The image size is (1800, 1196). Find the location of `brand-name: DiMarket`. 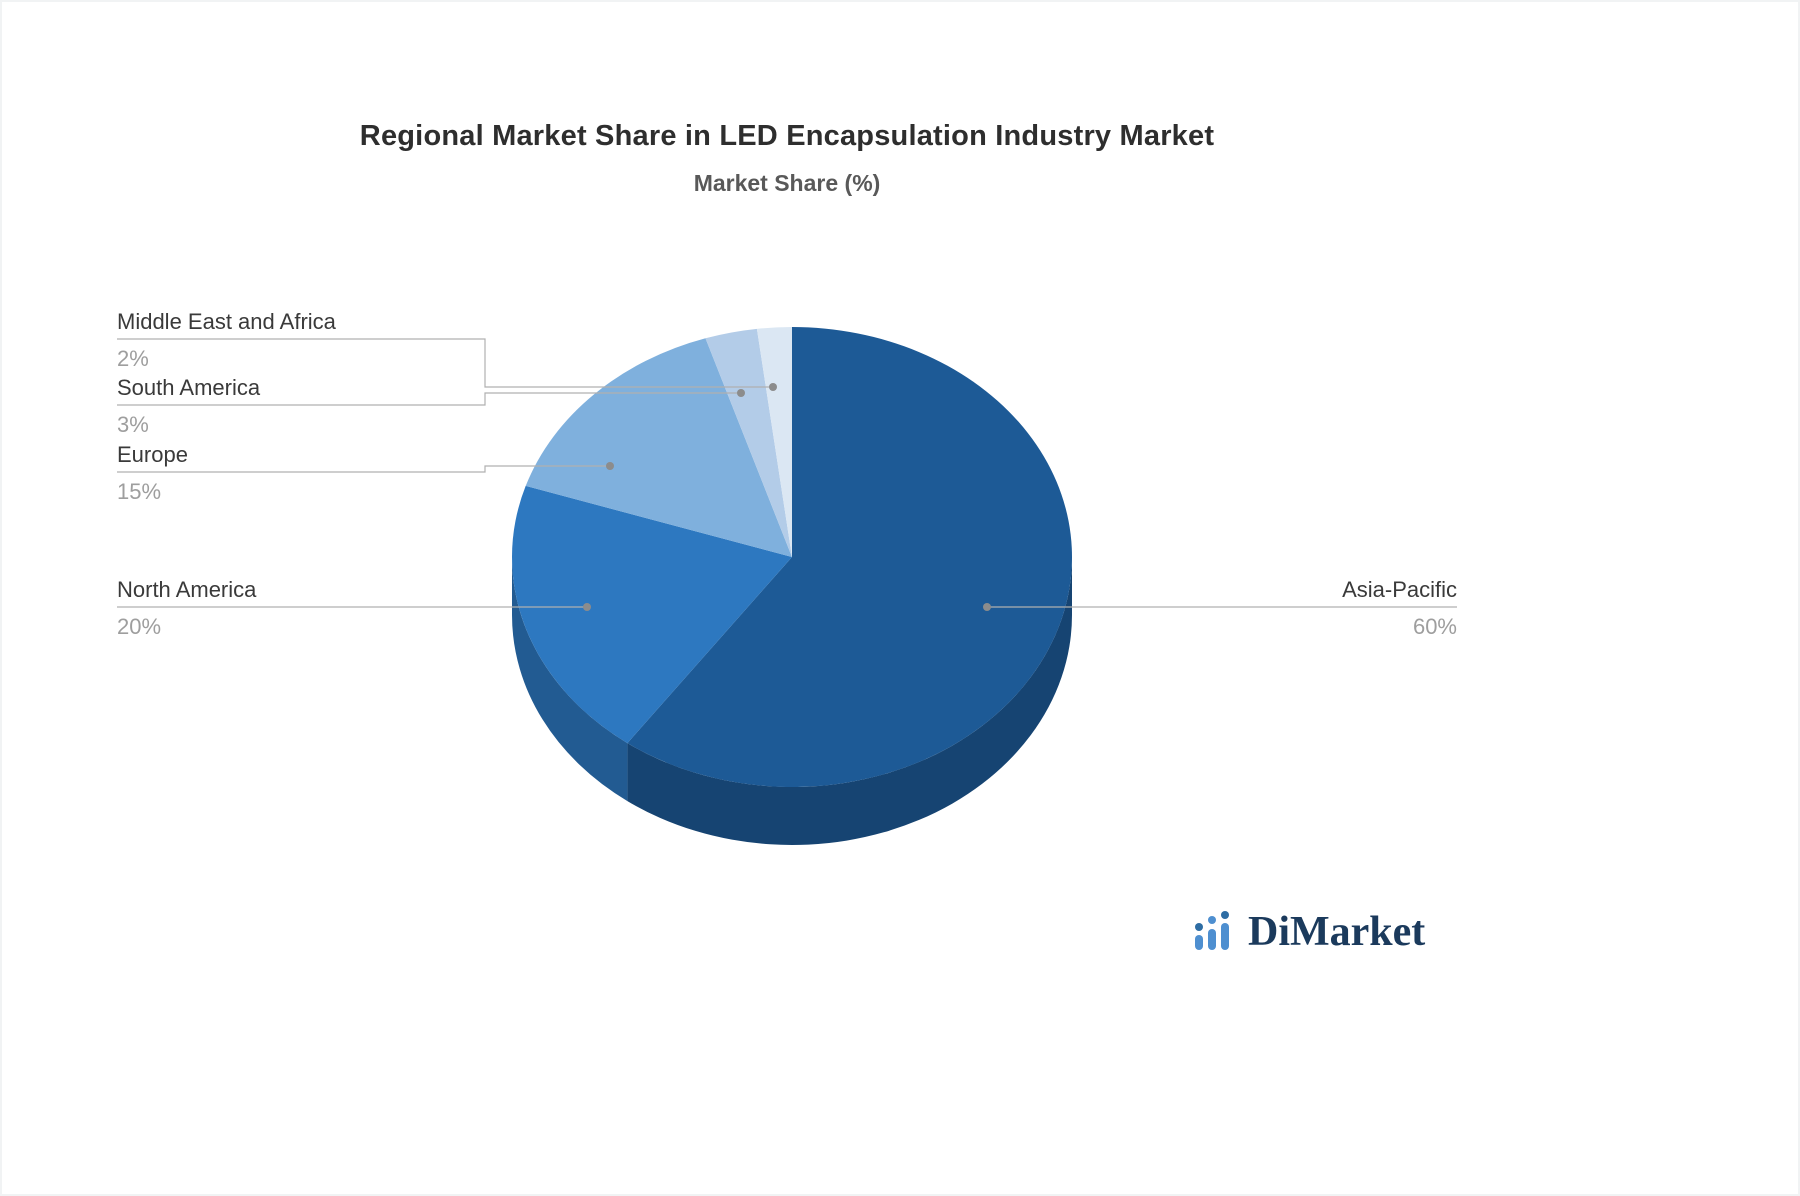

brand-name: DiMarket is located at coordinates (1337, 932).